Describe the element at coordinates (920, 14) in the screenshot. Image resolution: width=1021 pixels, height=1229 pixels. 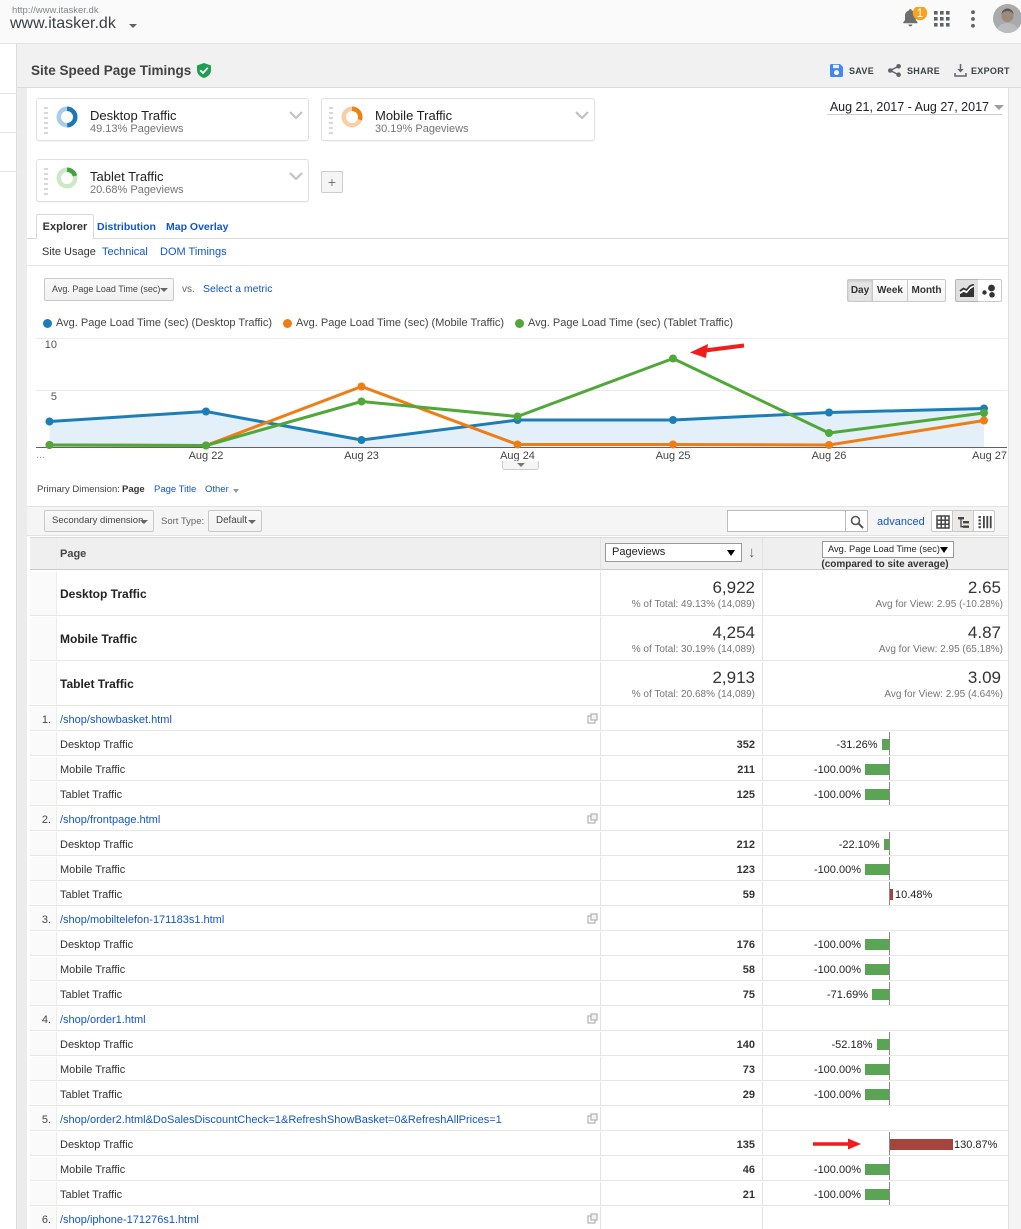
I see `svg-text: 1` at that location.